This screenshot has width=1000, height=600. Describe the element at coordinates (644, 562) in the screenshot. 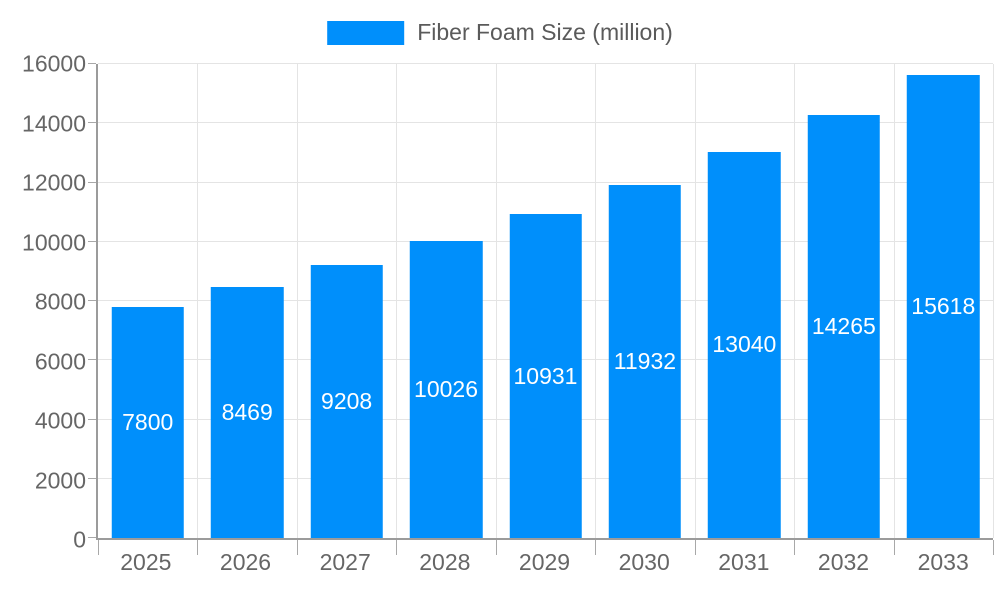

I see `x-tick-label: 2030` at that location.